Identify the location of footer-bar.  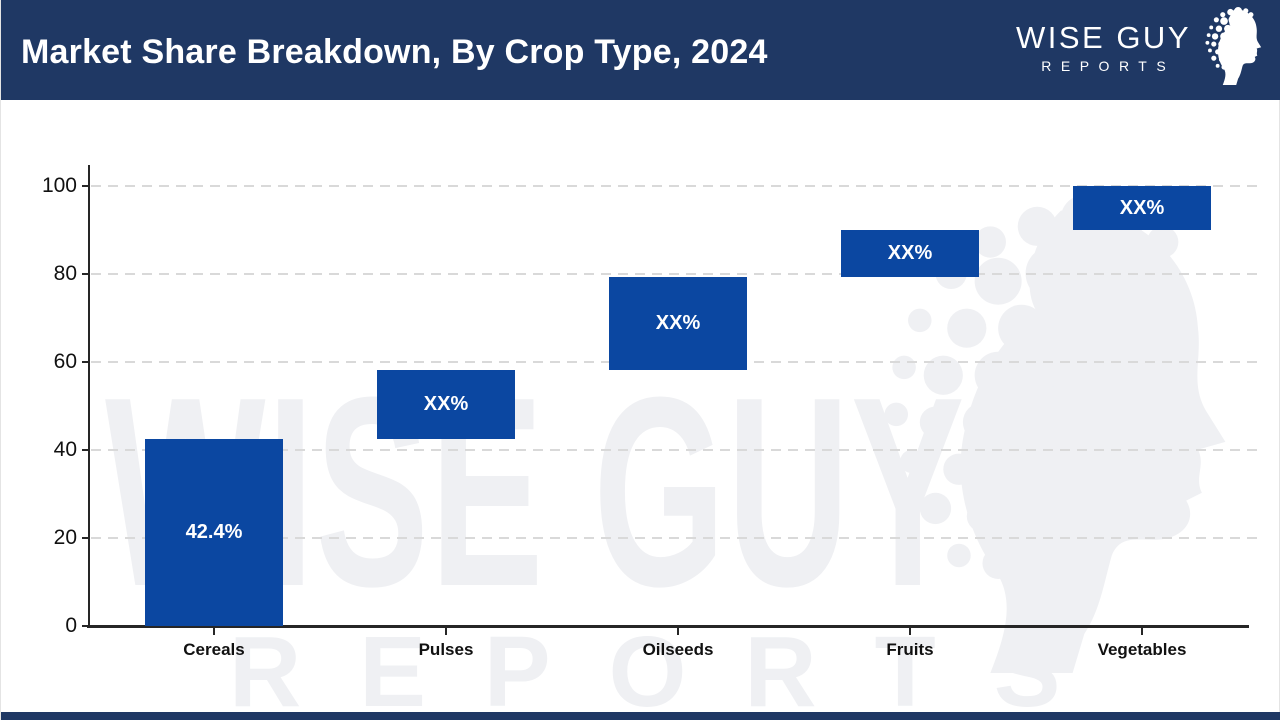
(640, 716).